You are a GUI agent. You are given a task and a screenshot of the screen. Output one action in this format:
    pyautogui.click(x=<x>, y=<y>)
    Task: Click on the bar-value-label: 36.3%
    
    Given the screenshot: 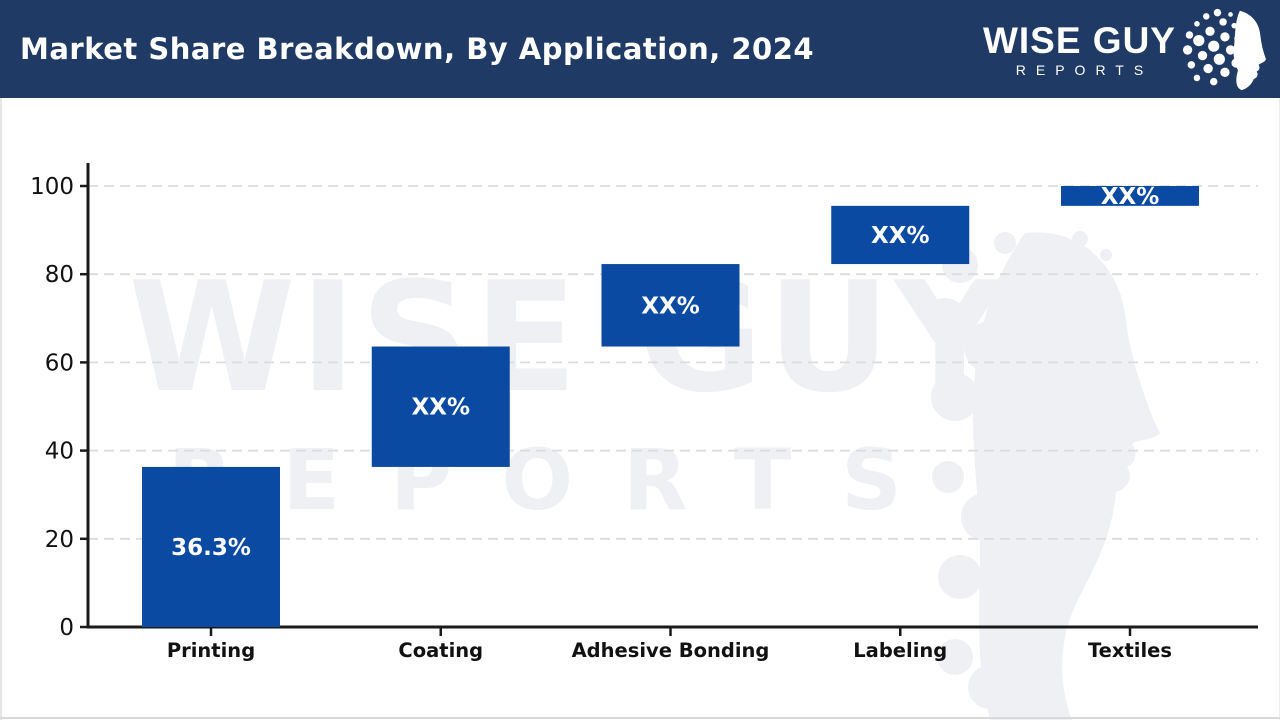 What is the action you would take?
    pyautogui.click(x=211, y=548)
    